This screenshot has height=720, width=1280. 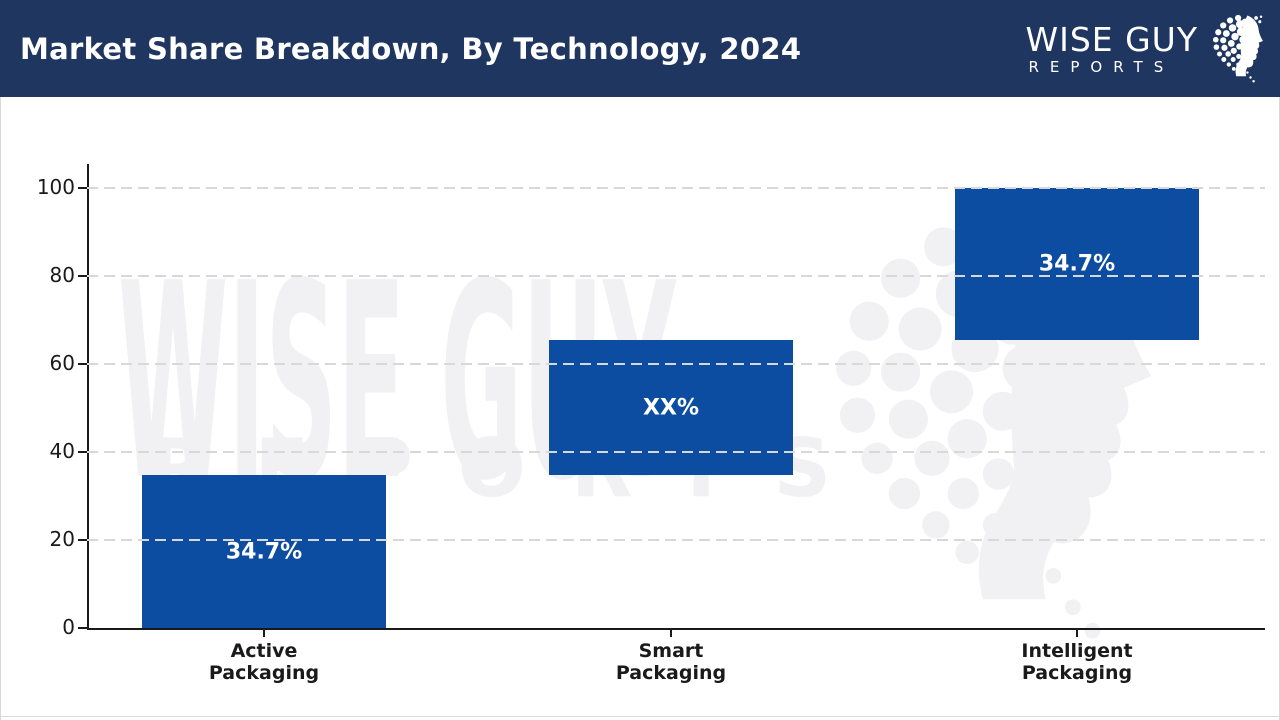 What do you see at coordinates (68, 627) in the screenshot?
I see `y-tick-label: 0` at bounding box center [68, 627].